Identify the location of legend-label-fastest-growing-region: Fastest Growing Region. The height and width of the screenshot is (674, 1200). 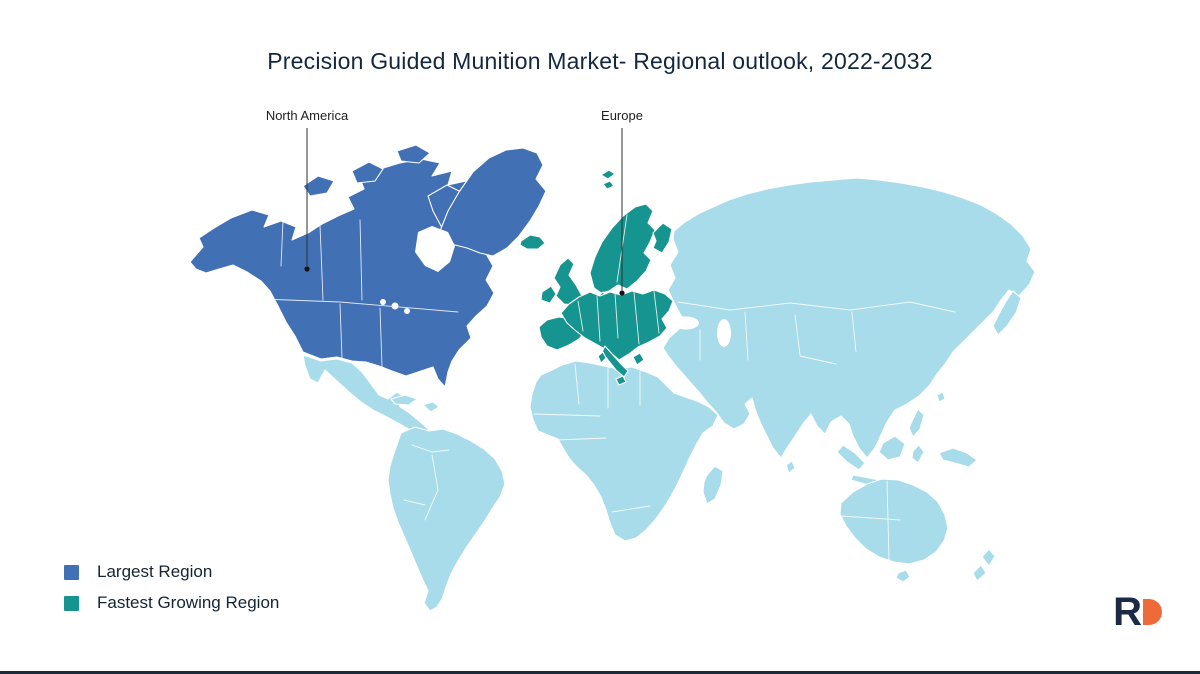
(188, 602).